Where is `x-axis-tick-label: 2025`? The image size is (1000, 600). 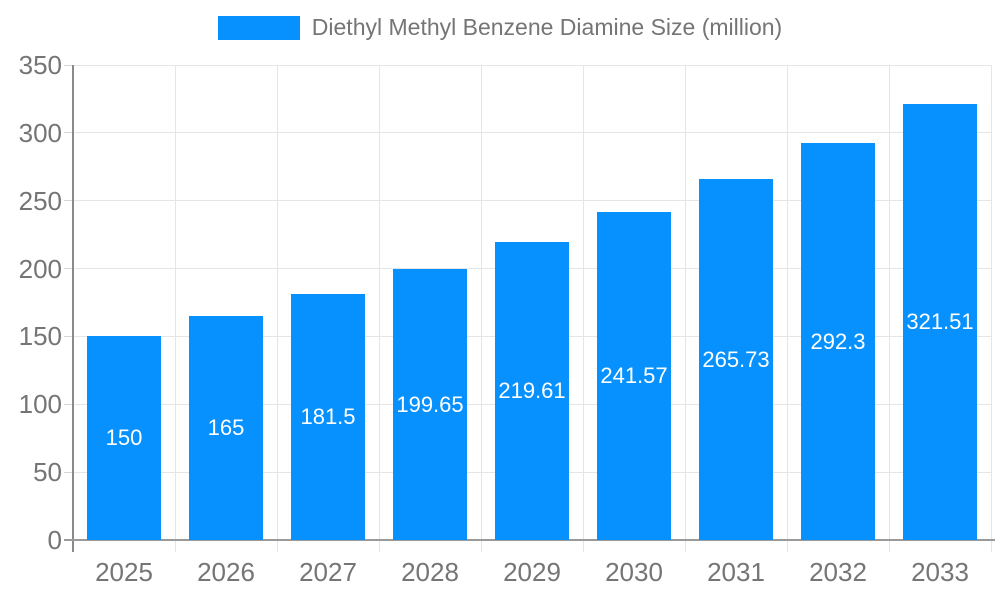
x-axis-tick-label: 2025 is located at coordinates (124, 572).